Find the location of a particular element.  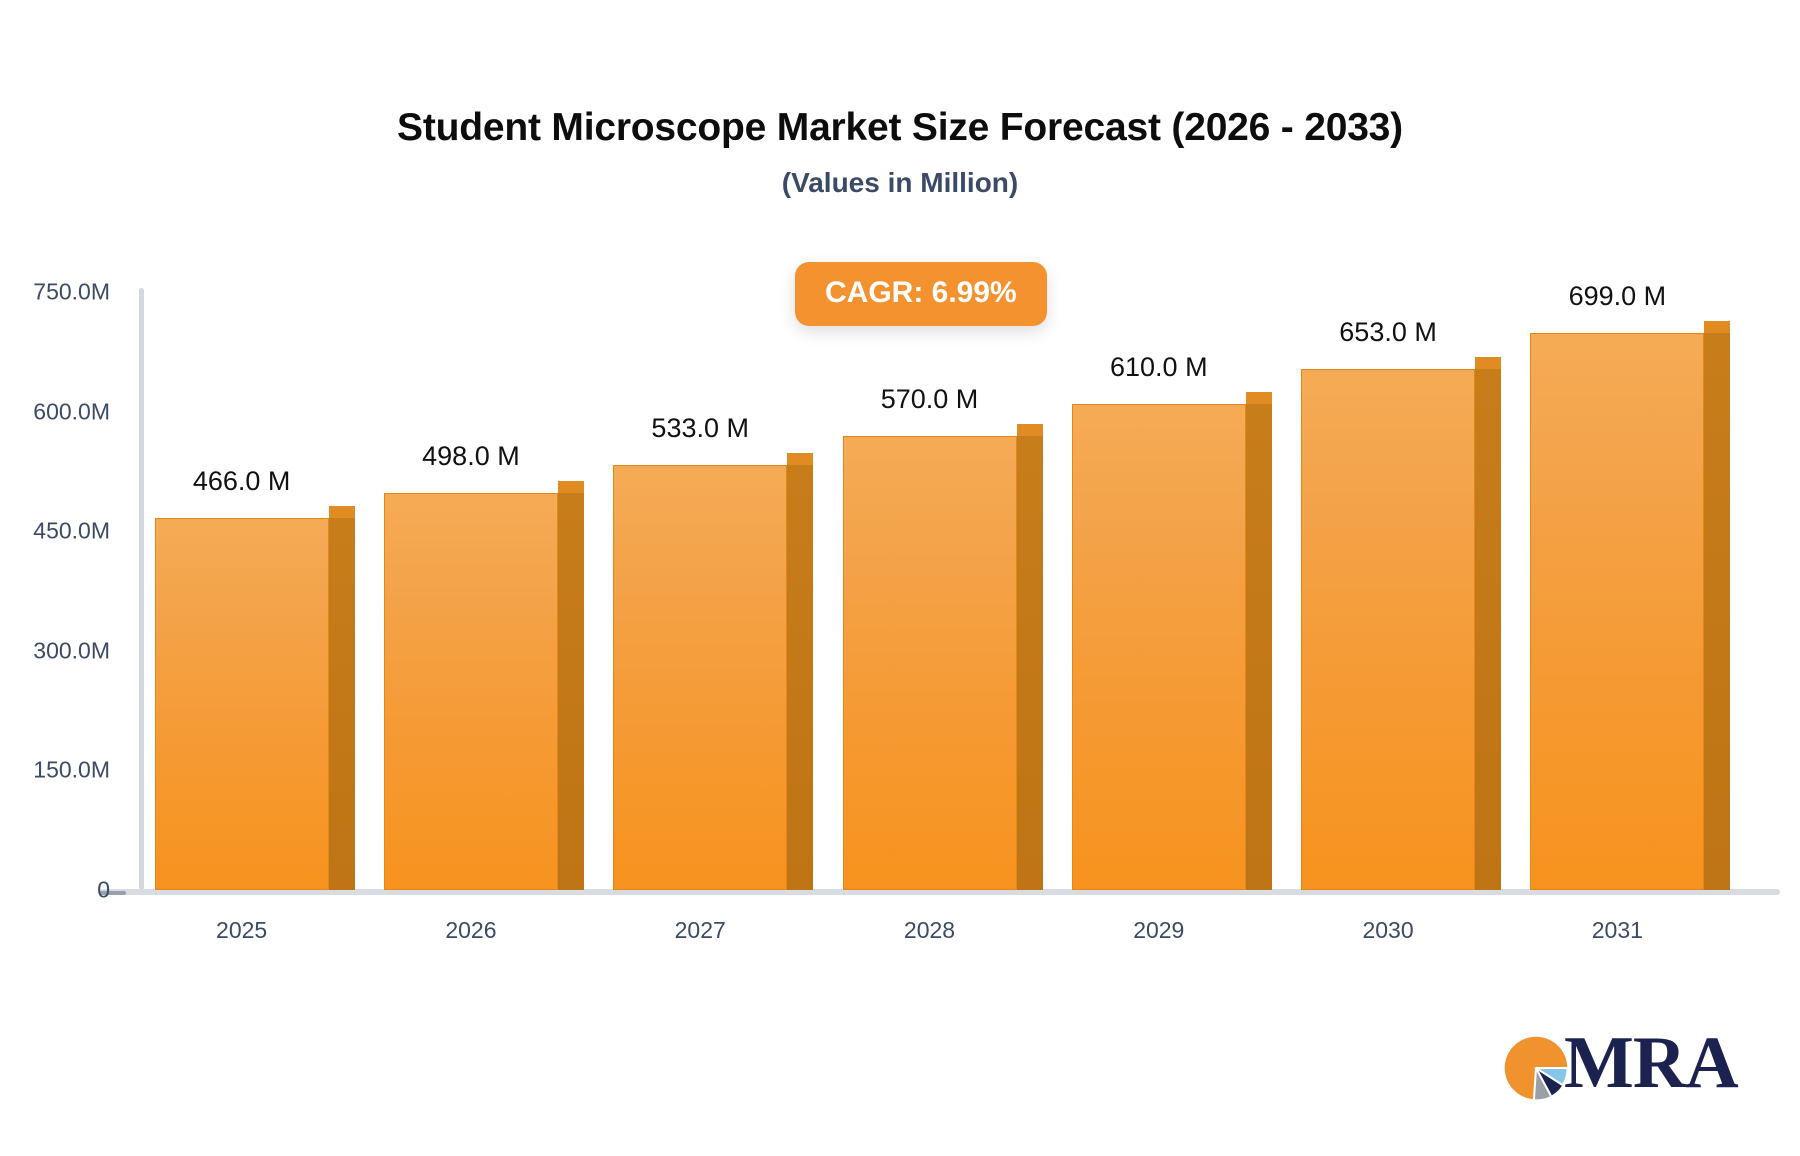

y-tick-label: 300.0M is located at coordinates (71, 650).